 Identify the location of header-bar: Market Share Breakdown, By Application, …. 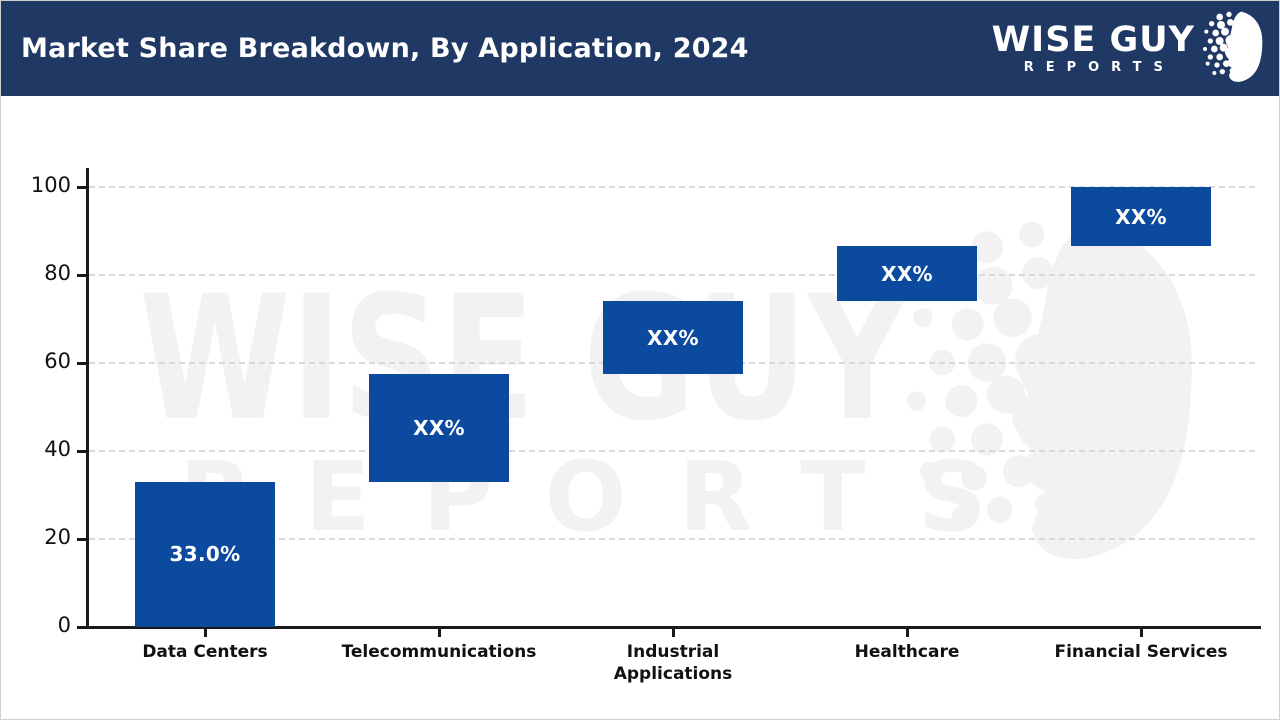
(640, 48).